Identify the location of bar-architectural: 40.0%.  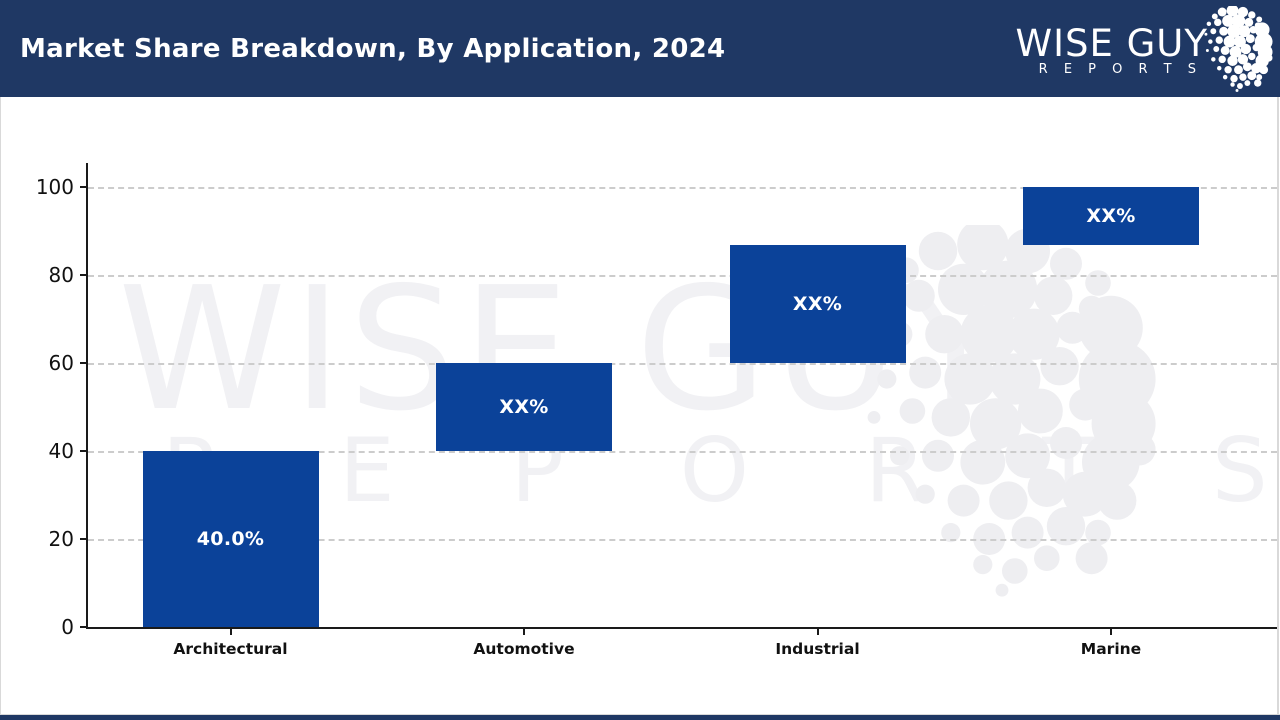
(230, 538).